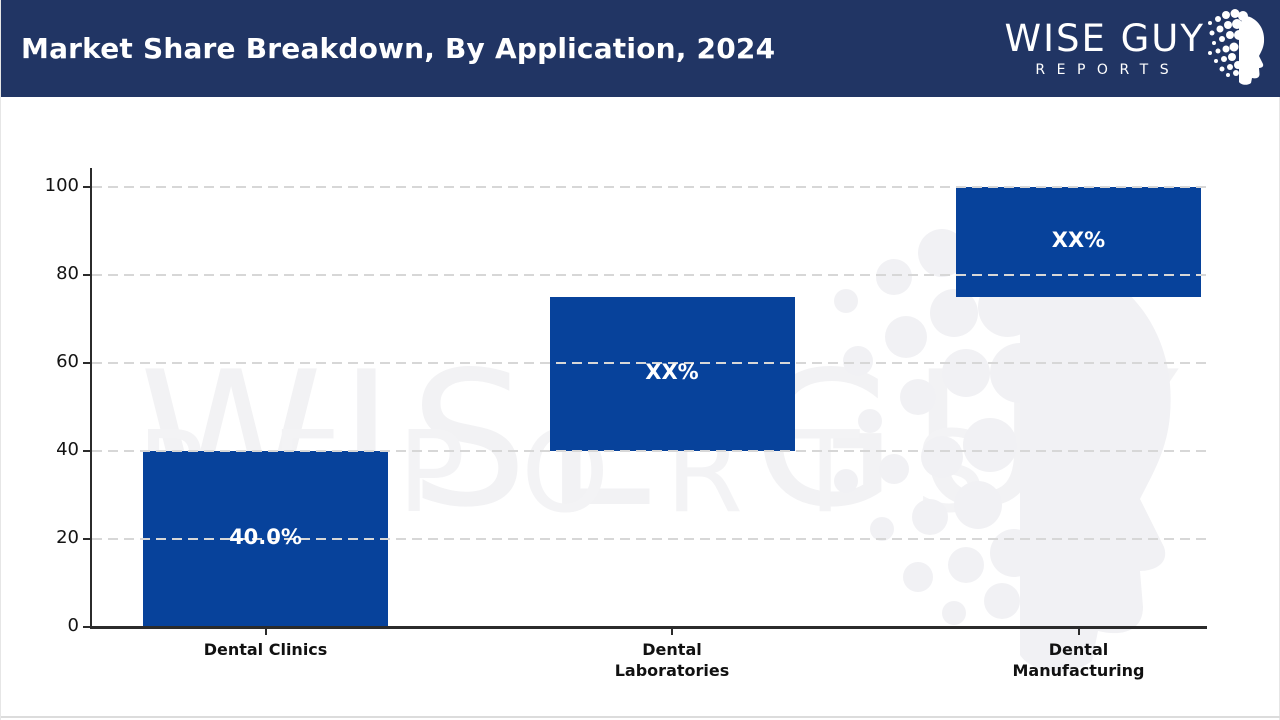 The height and width of the screenshot is (720, 1280). I want to click on bottom-divider, so click(640, 717).